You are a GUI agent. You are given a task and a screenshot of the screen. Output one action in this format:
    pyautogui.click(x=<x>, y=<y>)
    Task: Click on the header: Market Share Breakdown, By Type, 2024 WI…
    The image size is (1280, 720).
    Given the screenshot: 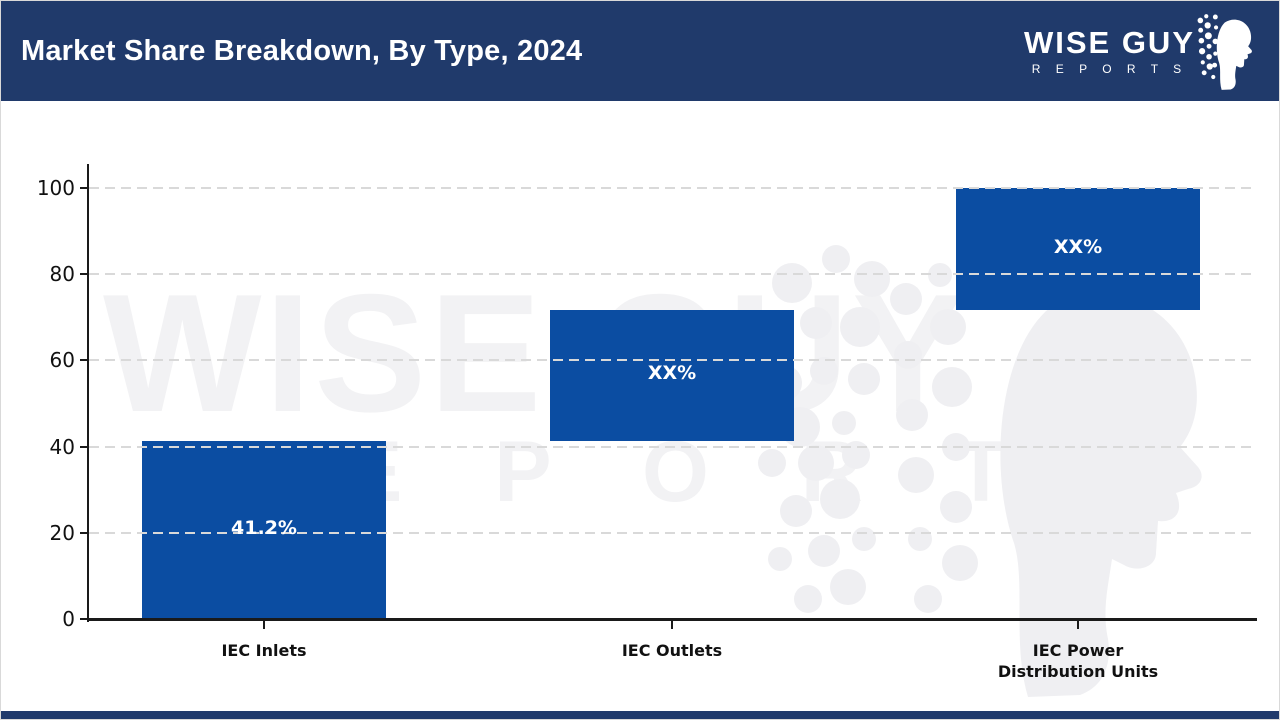 What is the action you would take?
    pyautogui.click(x=640, y=51)
    